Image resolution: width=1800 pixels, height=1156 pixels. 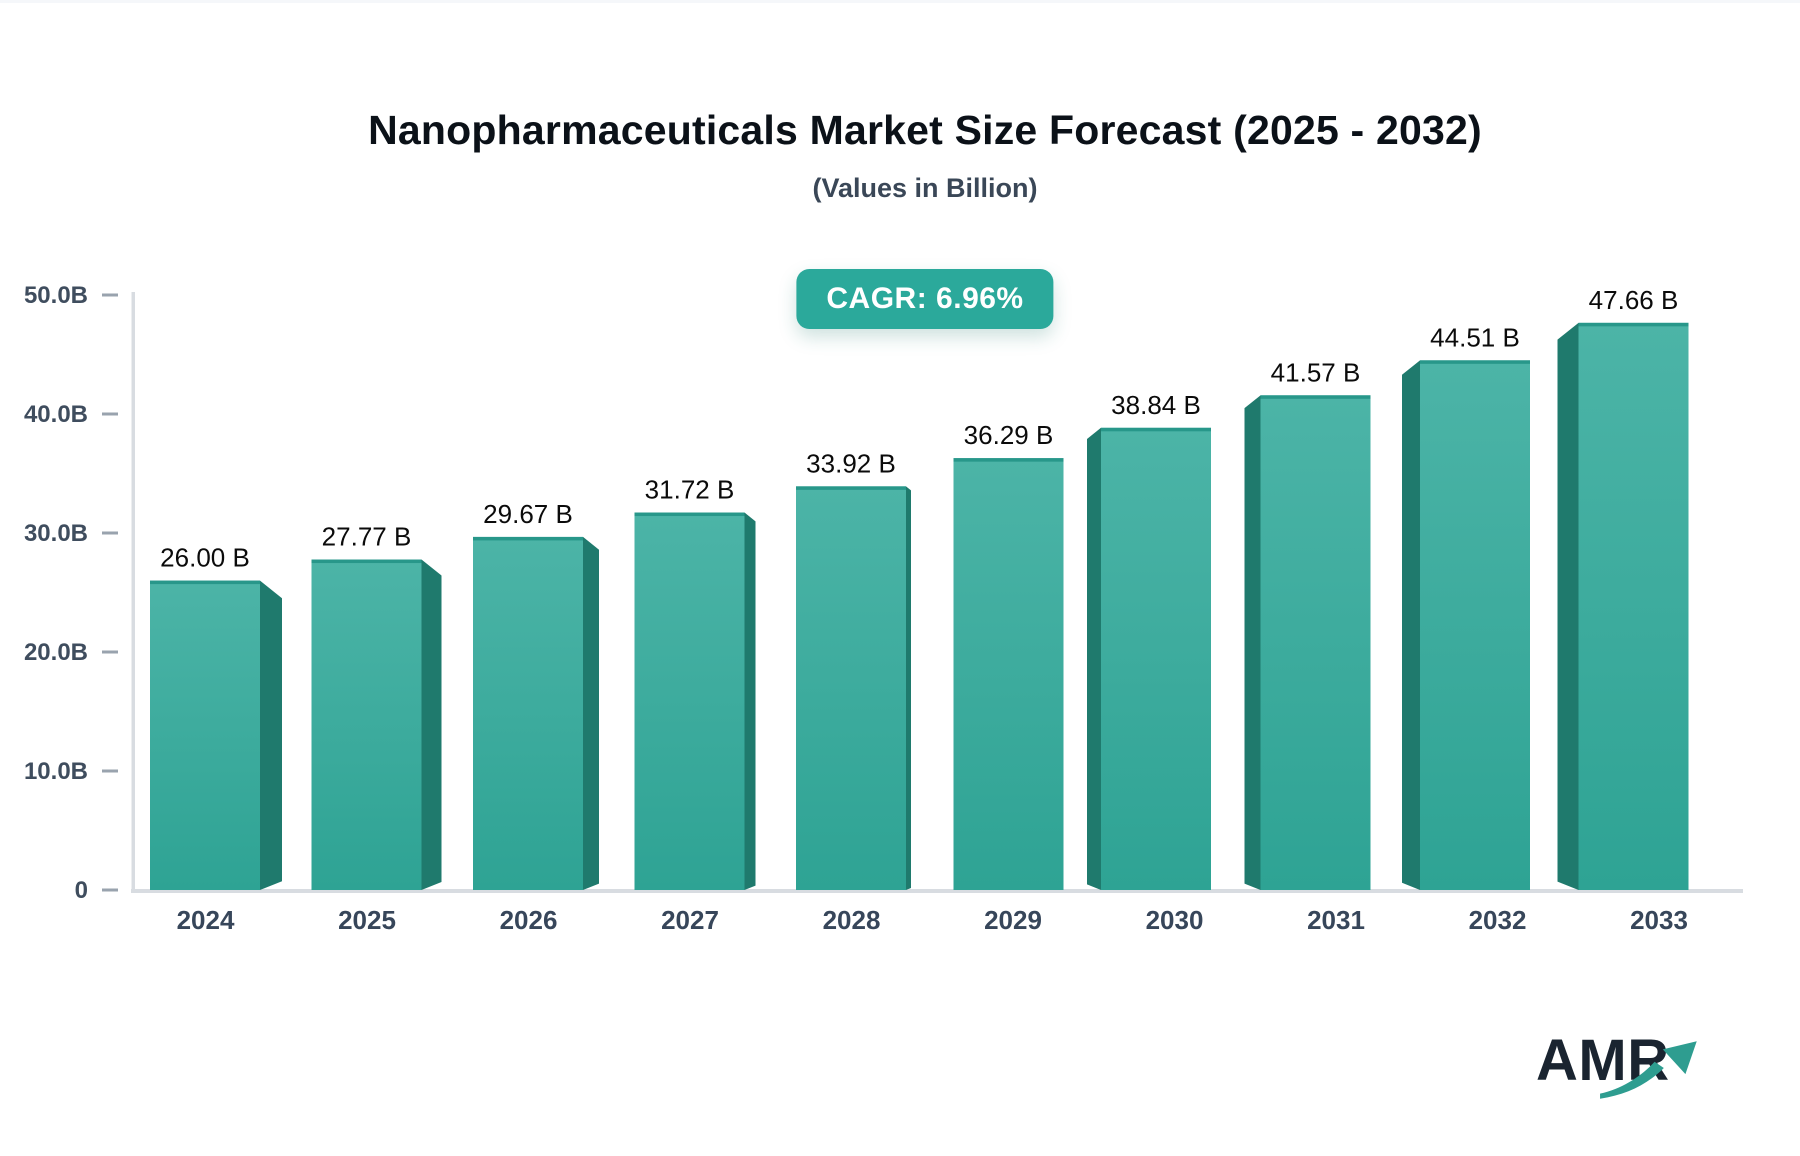 What do you see at coordinates (1156, 658) in the screenshot?
I see `bar-2030` at bounding box center [1156, 658].